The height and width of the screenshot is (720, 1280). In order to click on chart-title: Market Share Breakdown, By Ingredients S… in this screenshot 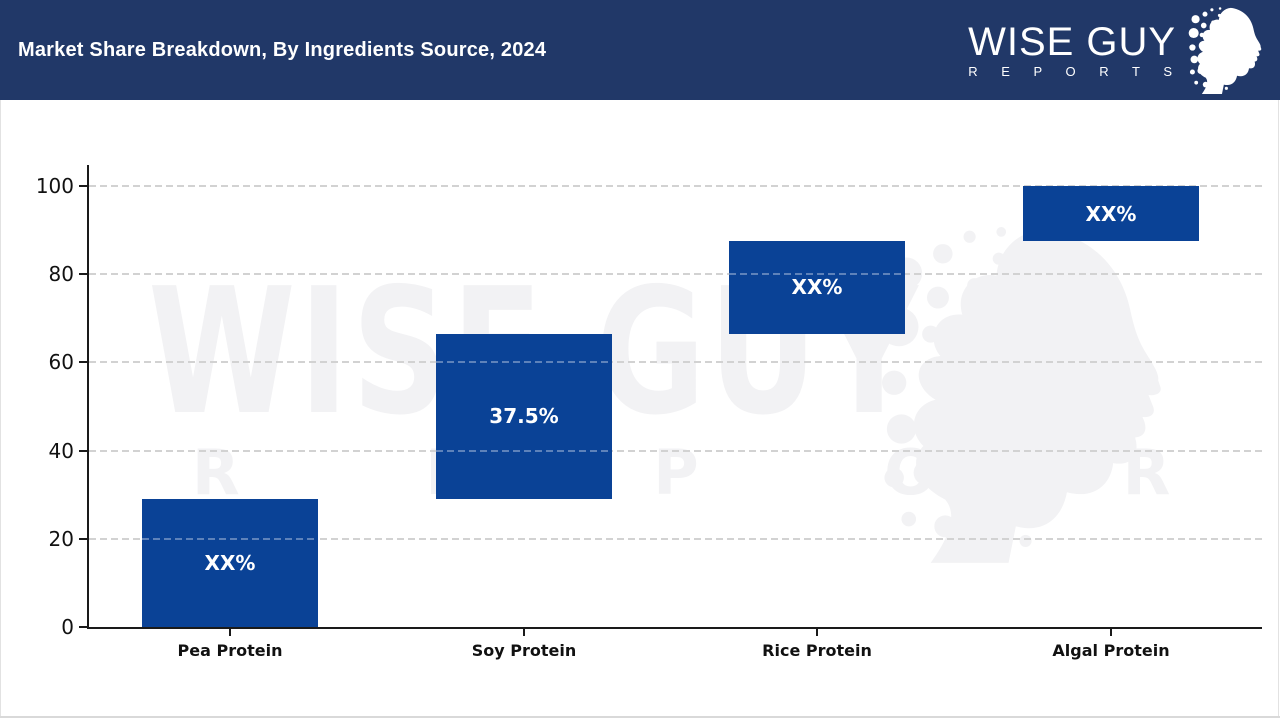, I will do `click(282, 49)`.